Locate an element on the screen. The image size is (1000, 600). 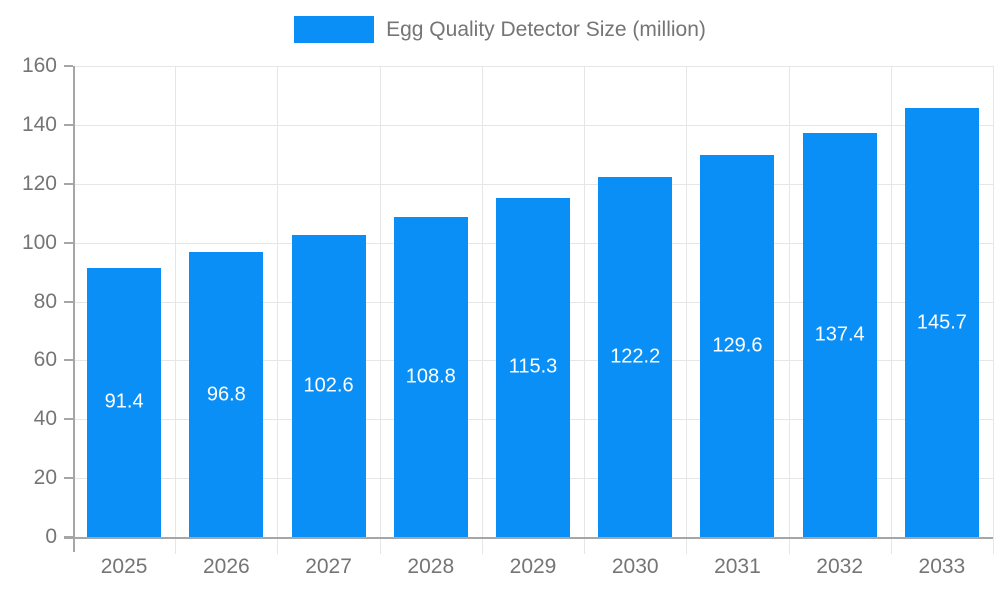
x-axis-tick-label: 2029 is located at coordinates (533, 566).